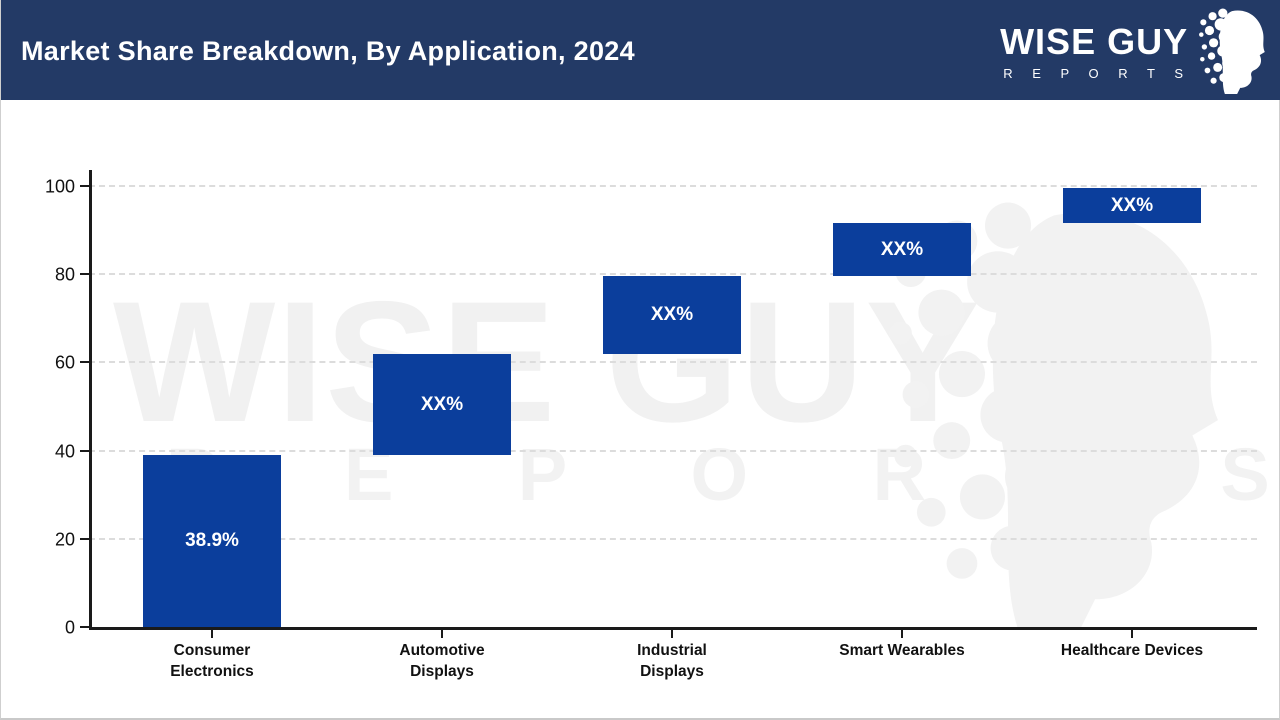 This screenshot has width=1280, height=720. What do you see at coordinates (90, 399) in the screenshot?
I see `y-axis-line` at bounding box center [90, 399].